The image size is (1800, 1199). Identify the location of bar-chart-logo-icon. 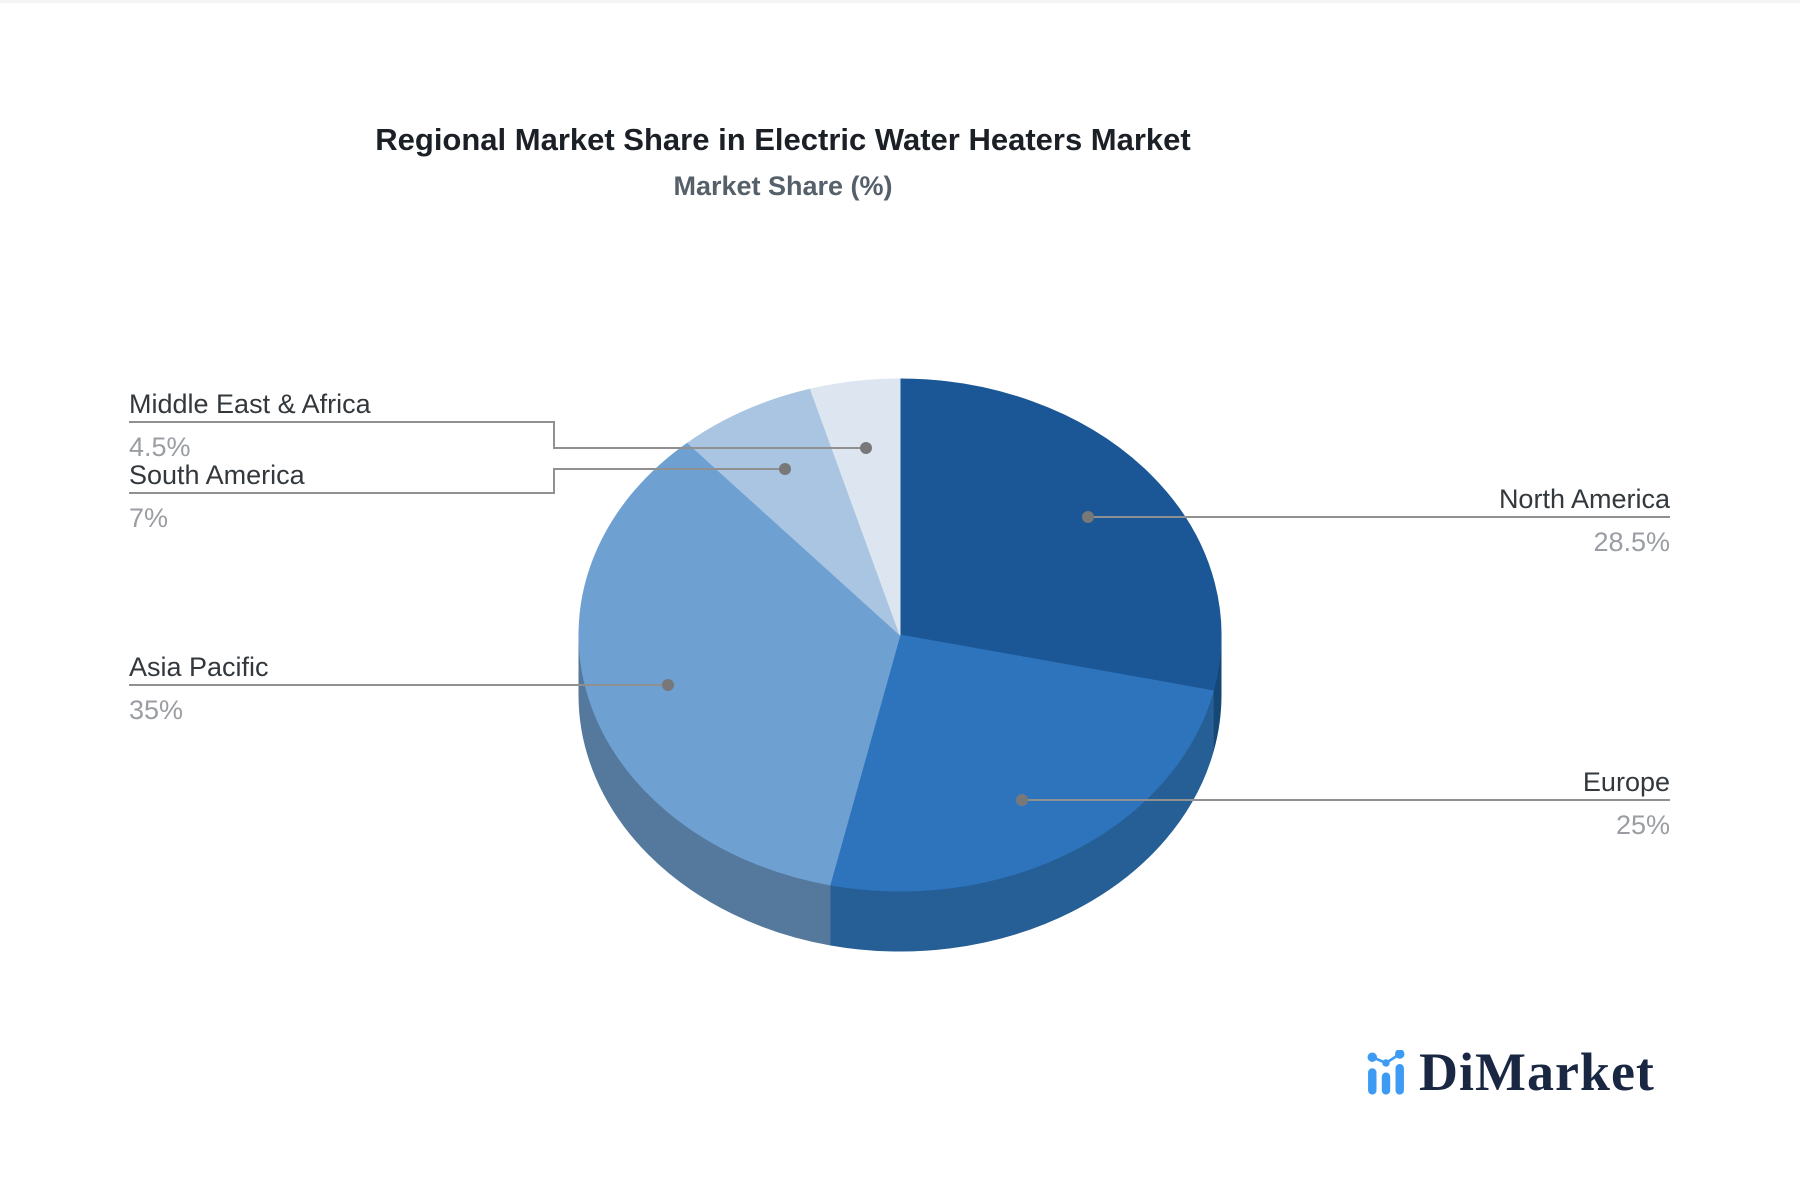
(1386, 1072).